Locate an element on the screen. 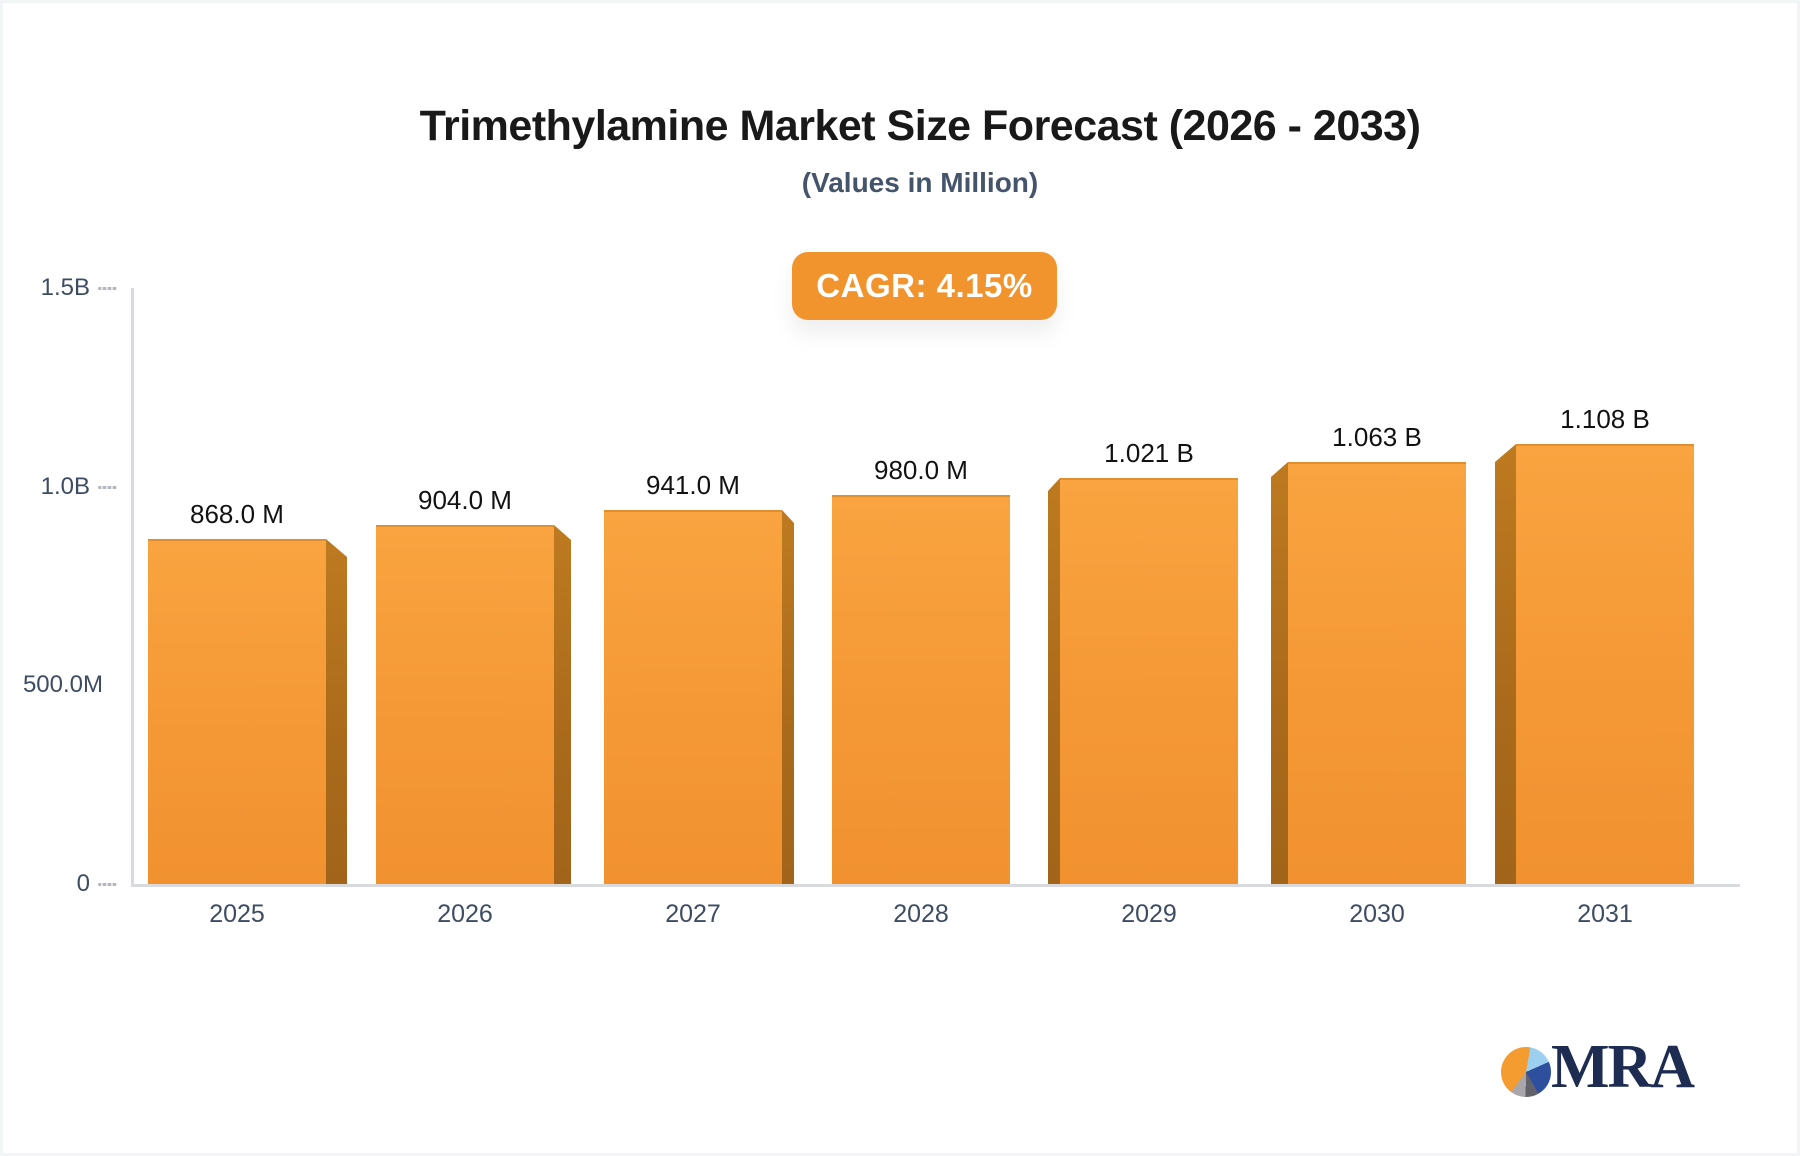  cagr-badge: CAGR: 4.15% is located at coordinates (924, 286).